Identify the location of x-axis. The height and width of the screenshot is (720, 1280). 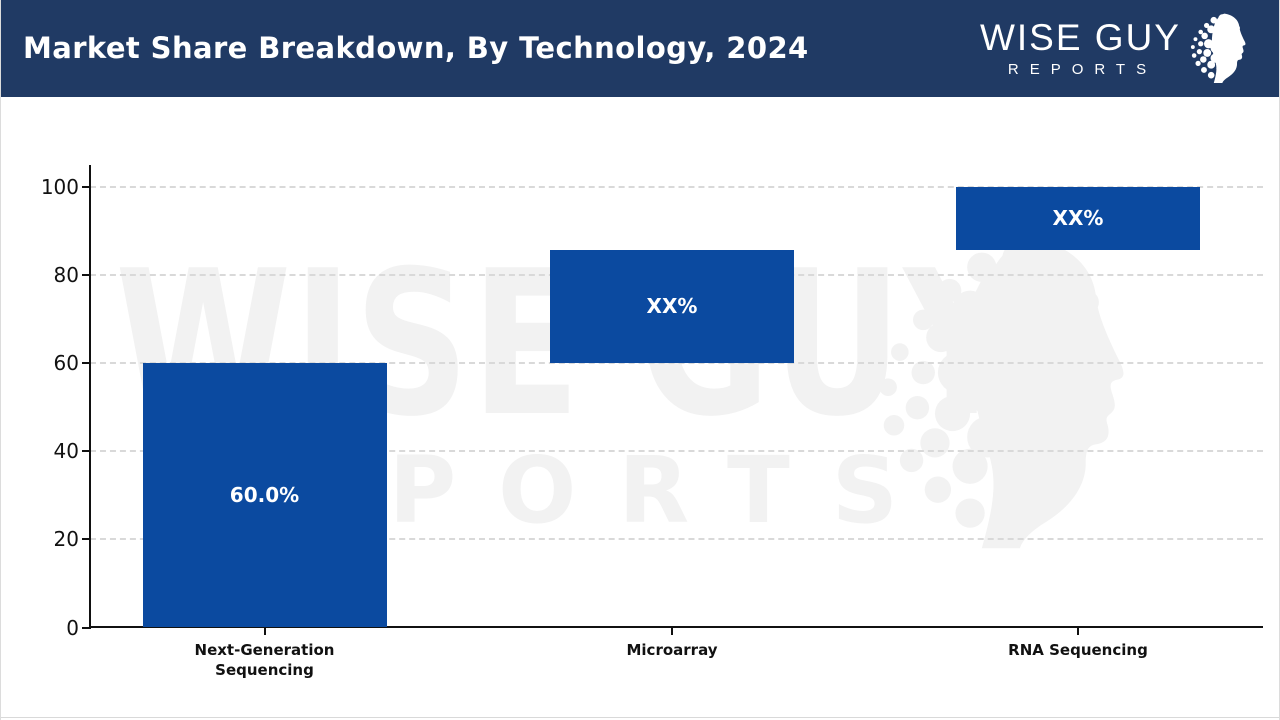
(676, 627).